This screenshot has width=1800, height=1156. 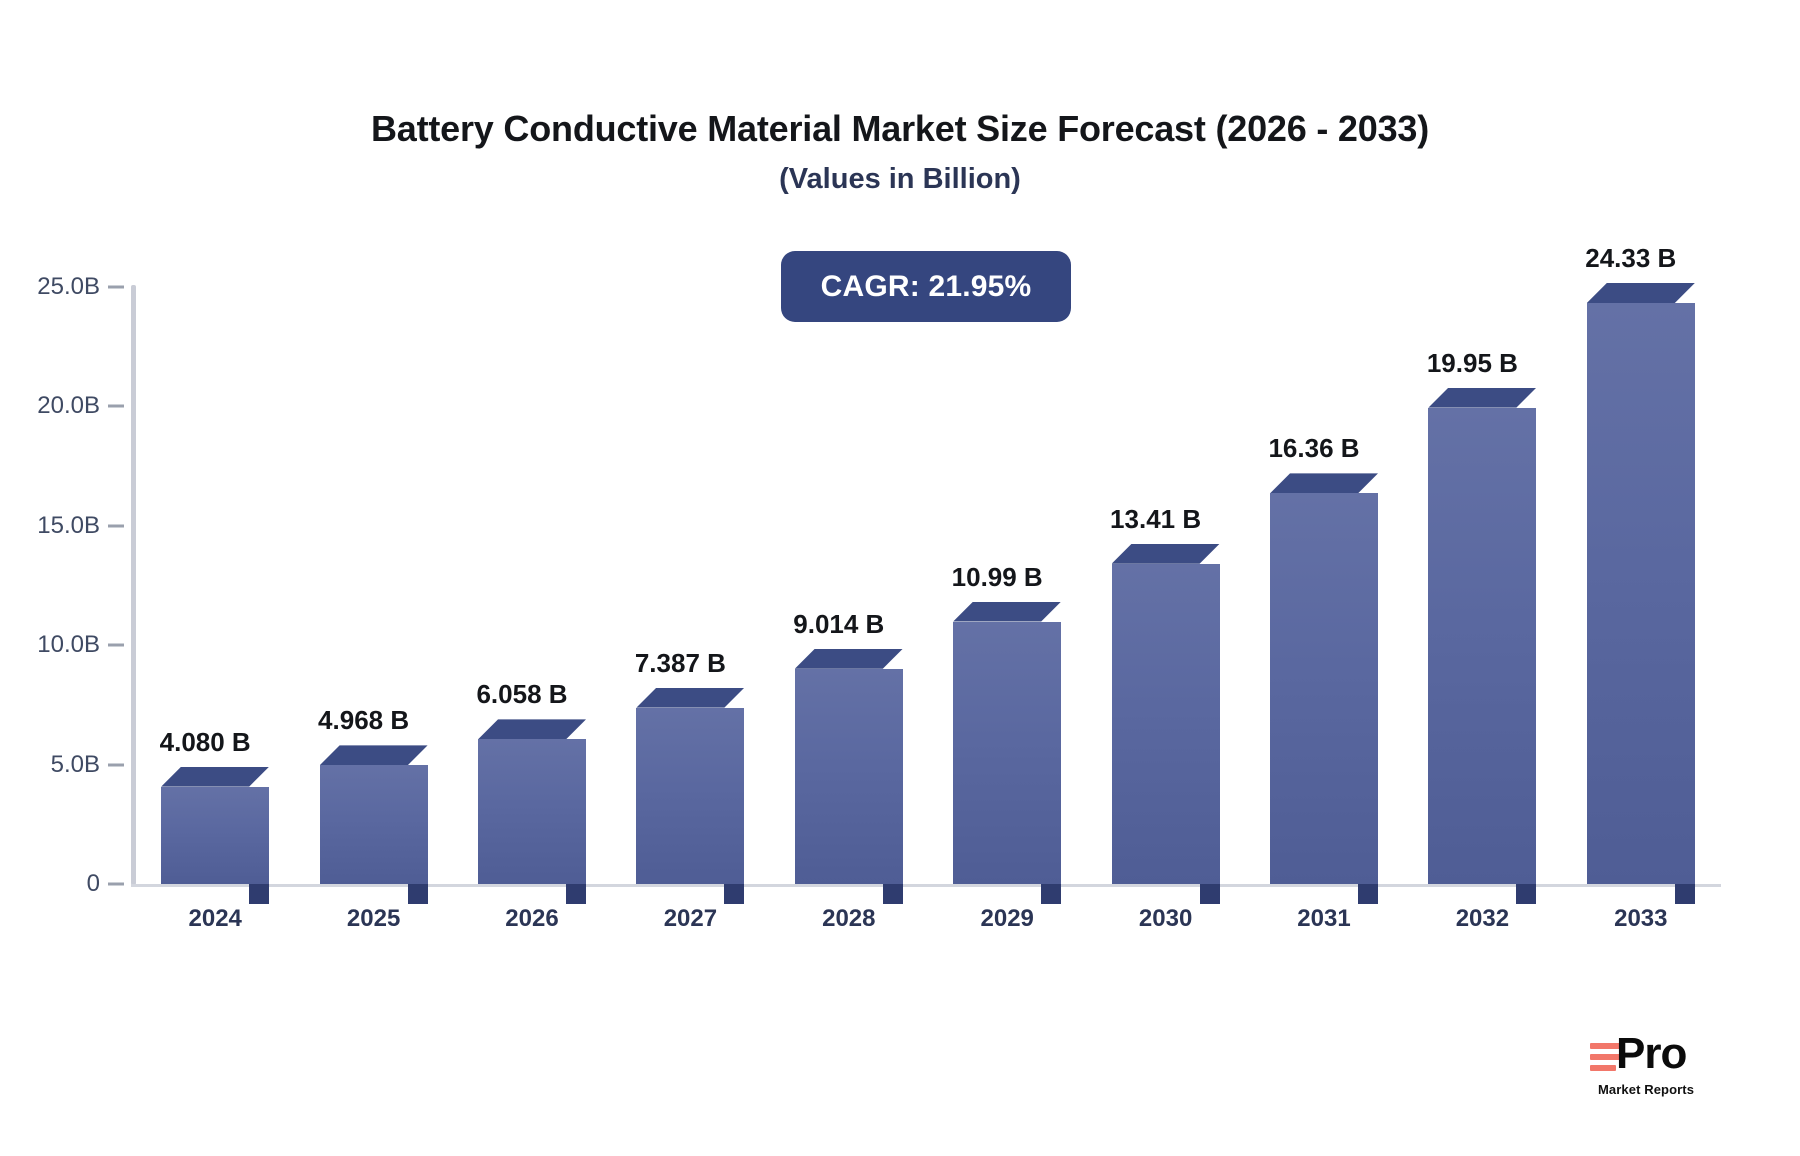 What do you see at coordinates (690, 918) in the screenshot?
I see `x-axis-tick-label: 2027` at bounding box center [690, 918].